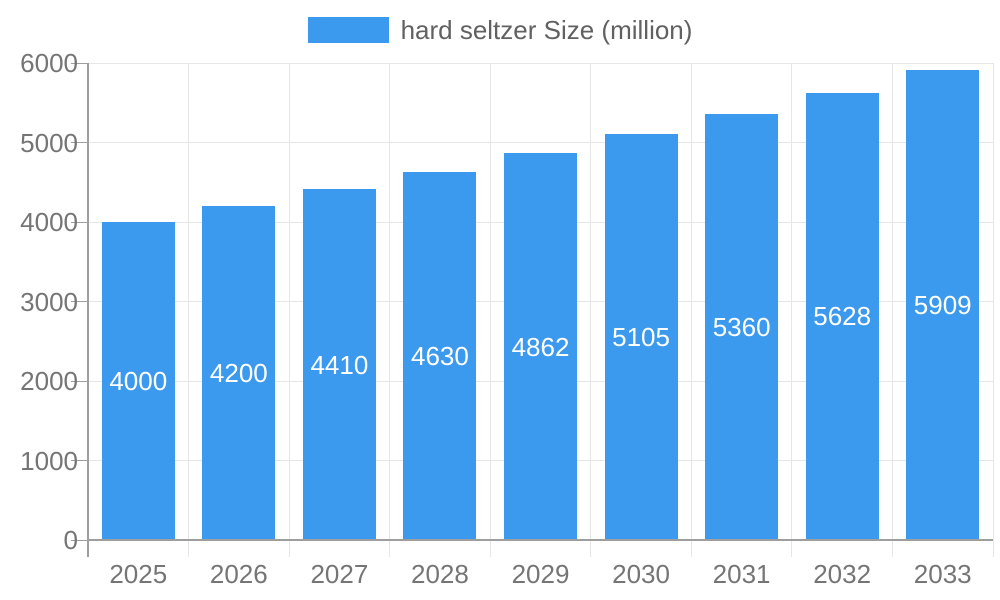 This screenshot has height=600, width=1000. I want to click on bar-2028, so click(440, 355).